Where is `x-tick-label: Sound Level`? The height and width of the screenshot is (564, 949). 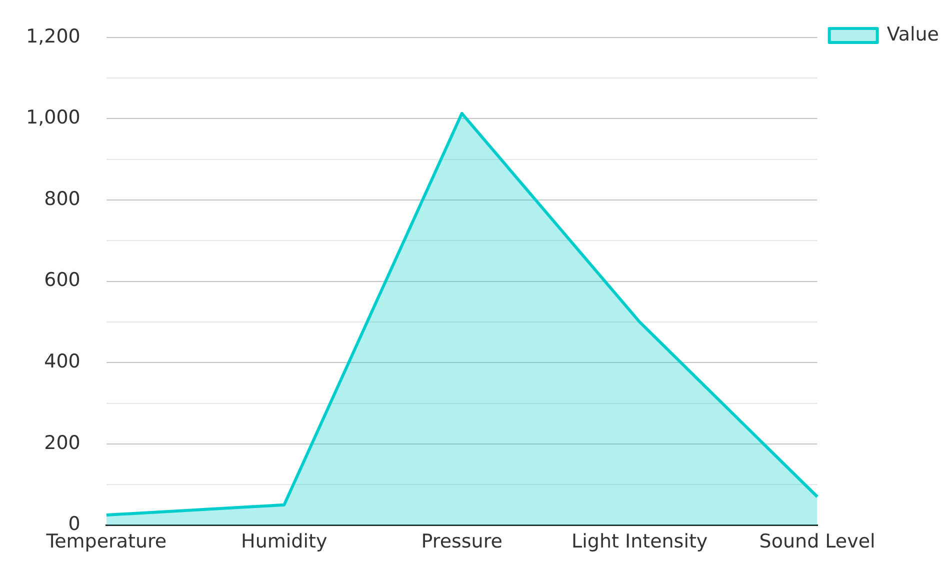
x-tick-label: Sound Level is located at coordinates (817, 541).